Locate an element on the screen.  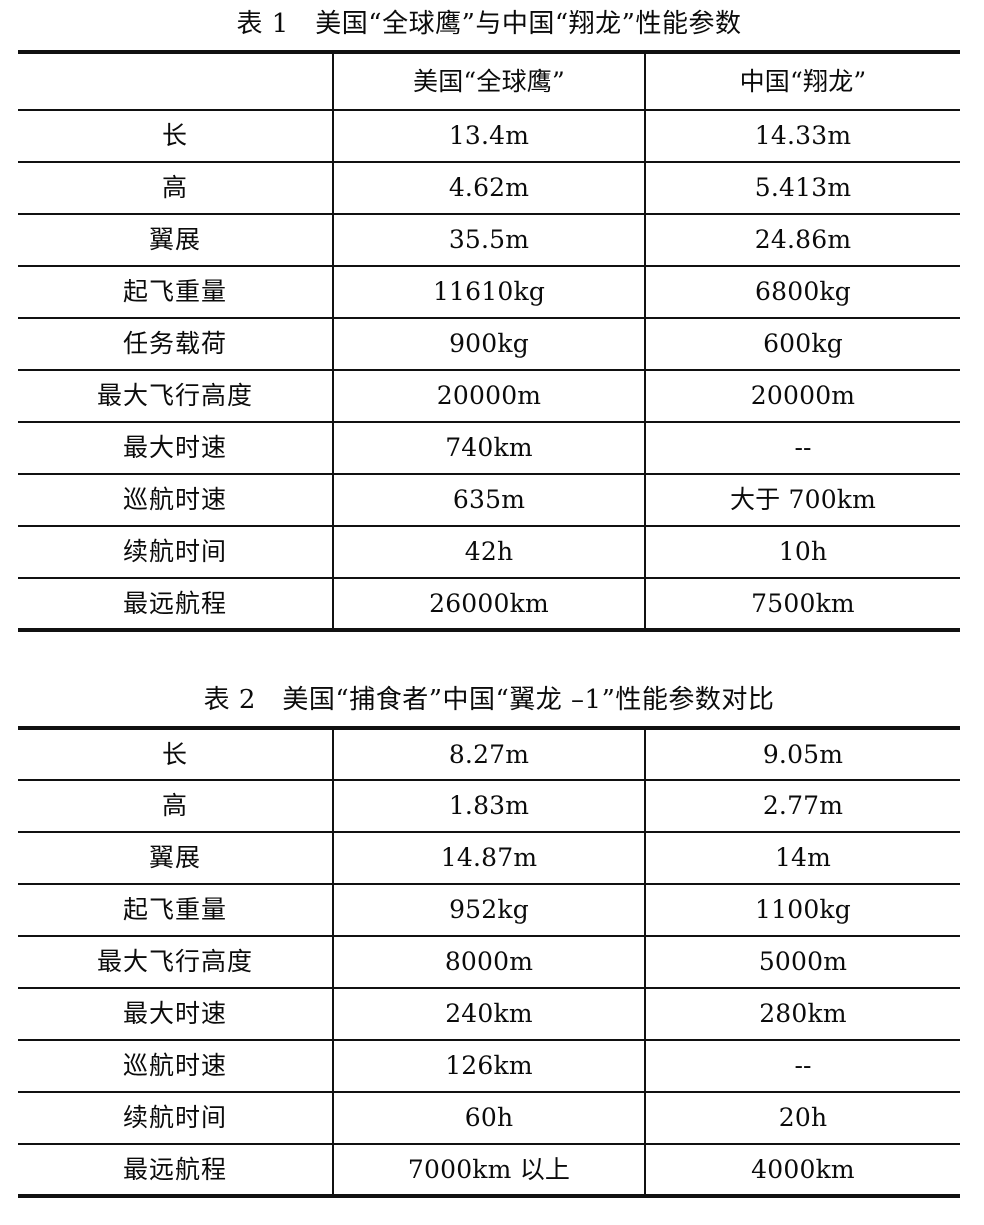
table2-row-label: 最大时速 is located at coordinates (175, 1015).